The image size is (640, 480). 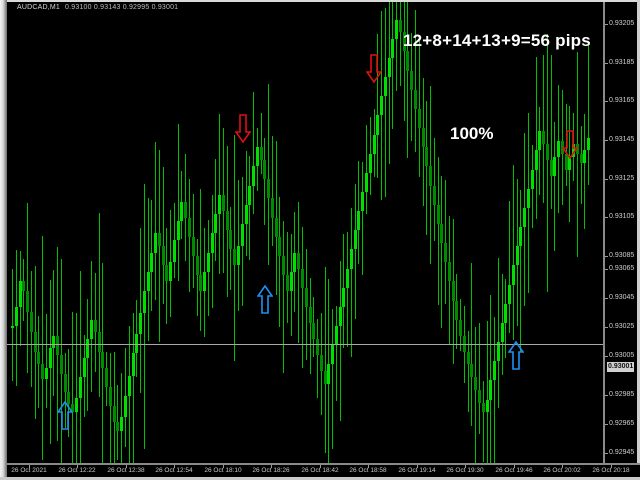 I want to click on price-axis-label: 0.93165, so click(x=622, y=100).